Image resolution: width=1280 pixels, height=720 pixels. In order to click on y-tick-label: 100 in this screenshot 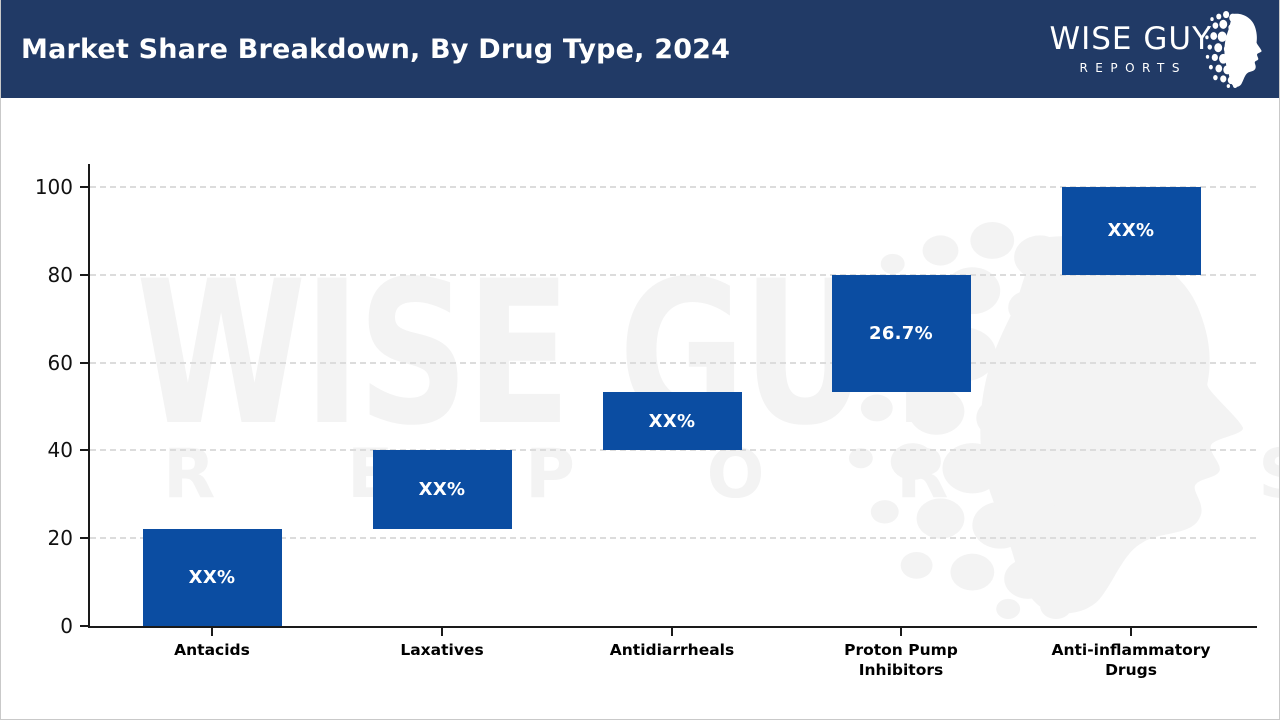, I will do `click(53, 187)`.